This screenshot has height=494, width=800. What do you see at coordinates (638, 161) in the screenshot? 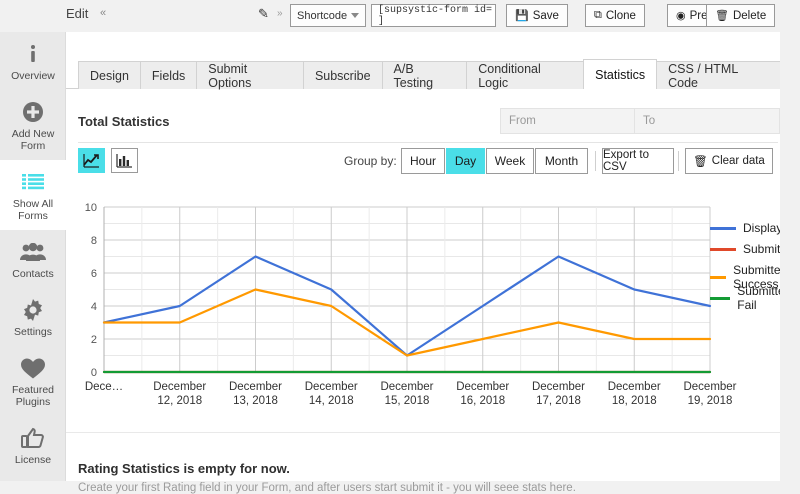
I see `export-csv-button: Export to CSV` at bounding box center [638, 161].